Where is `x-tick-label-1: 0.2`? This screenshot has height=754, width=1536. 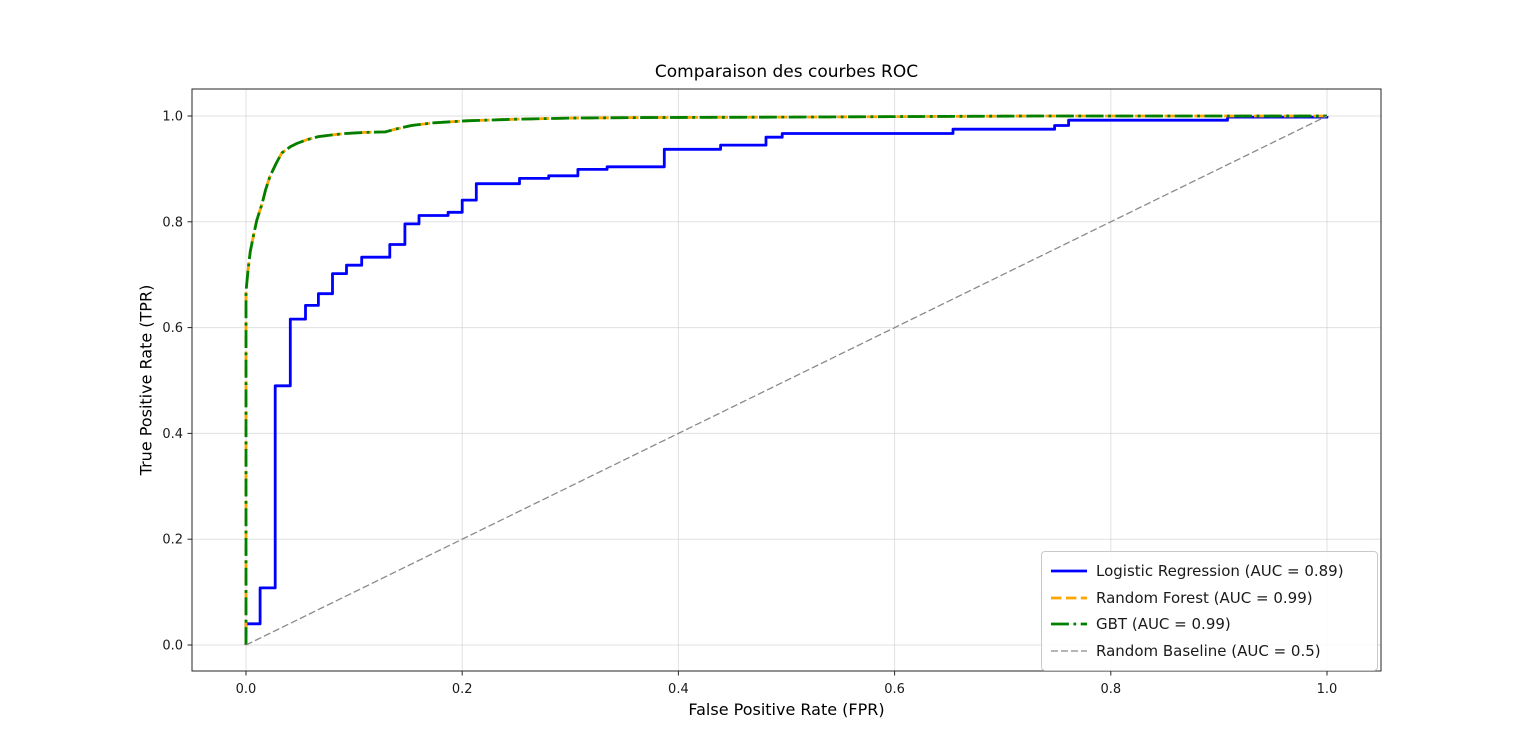
x-tick-label-1: 0.2 is located at coordinates (462, 689).